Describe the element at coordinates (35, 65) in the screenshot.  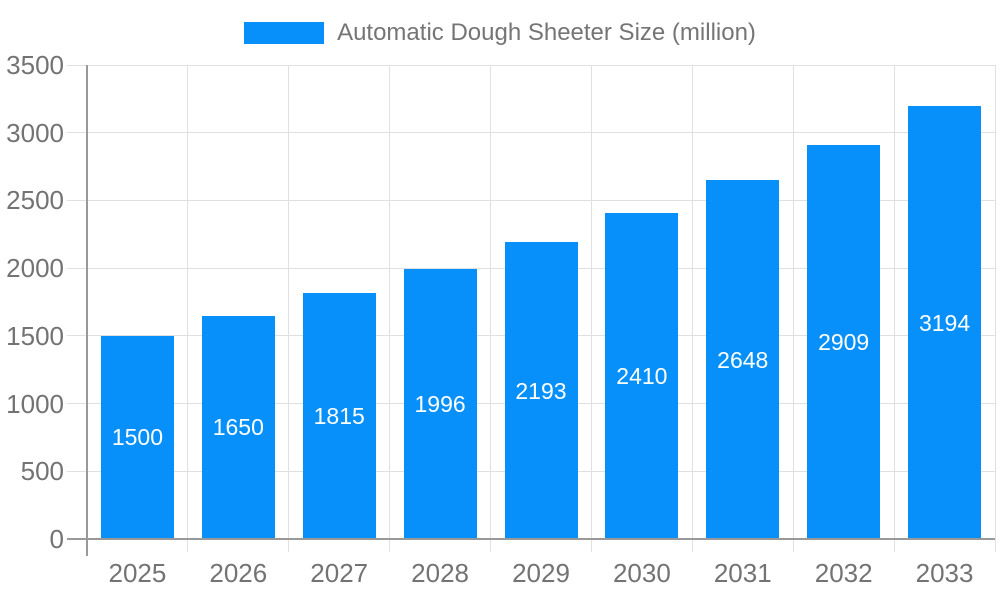
I see `y-tick-label: 3500` at that location.